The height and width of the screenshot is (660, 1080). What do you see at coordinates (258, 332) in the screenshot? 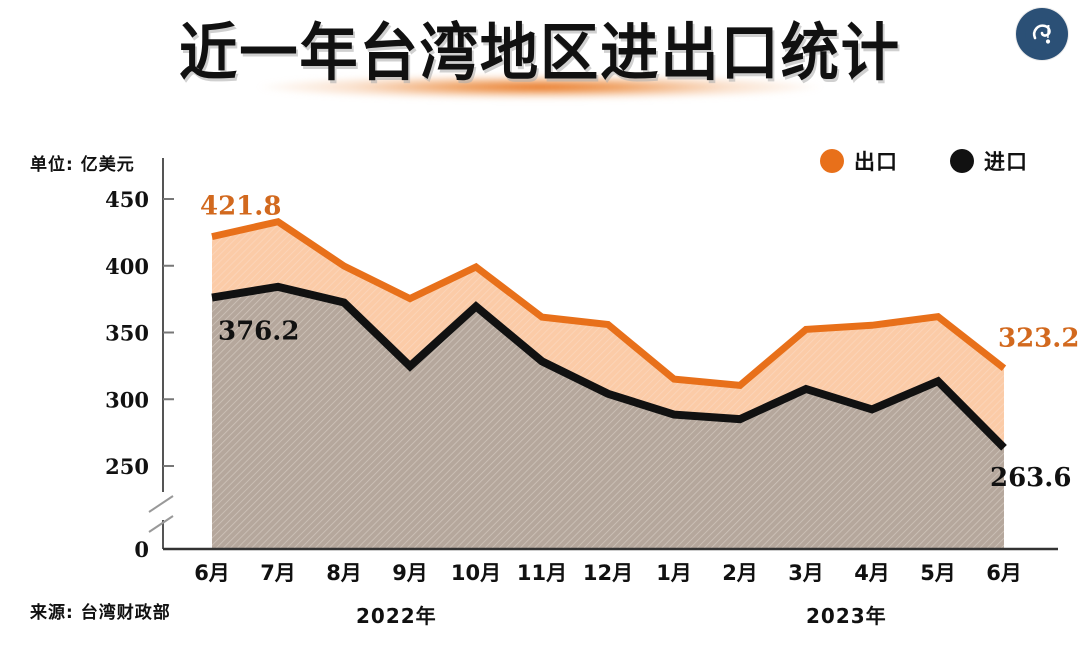
I see `data-label-import-first: 376.2` at bounding box center [258, 332].